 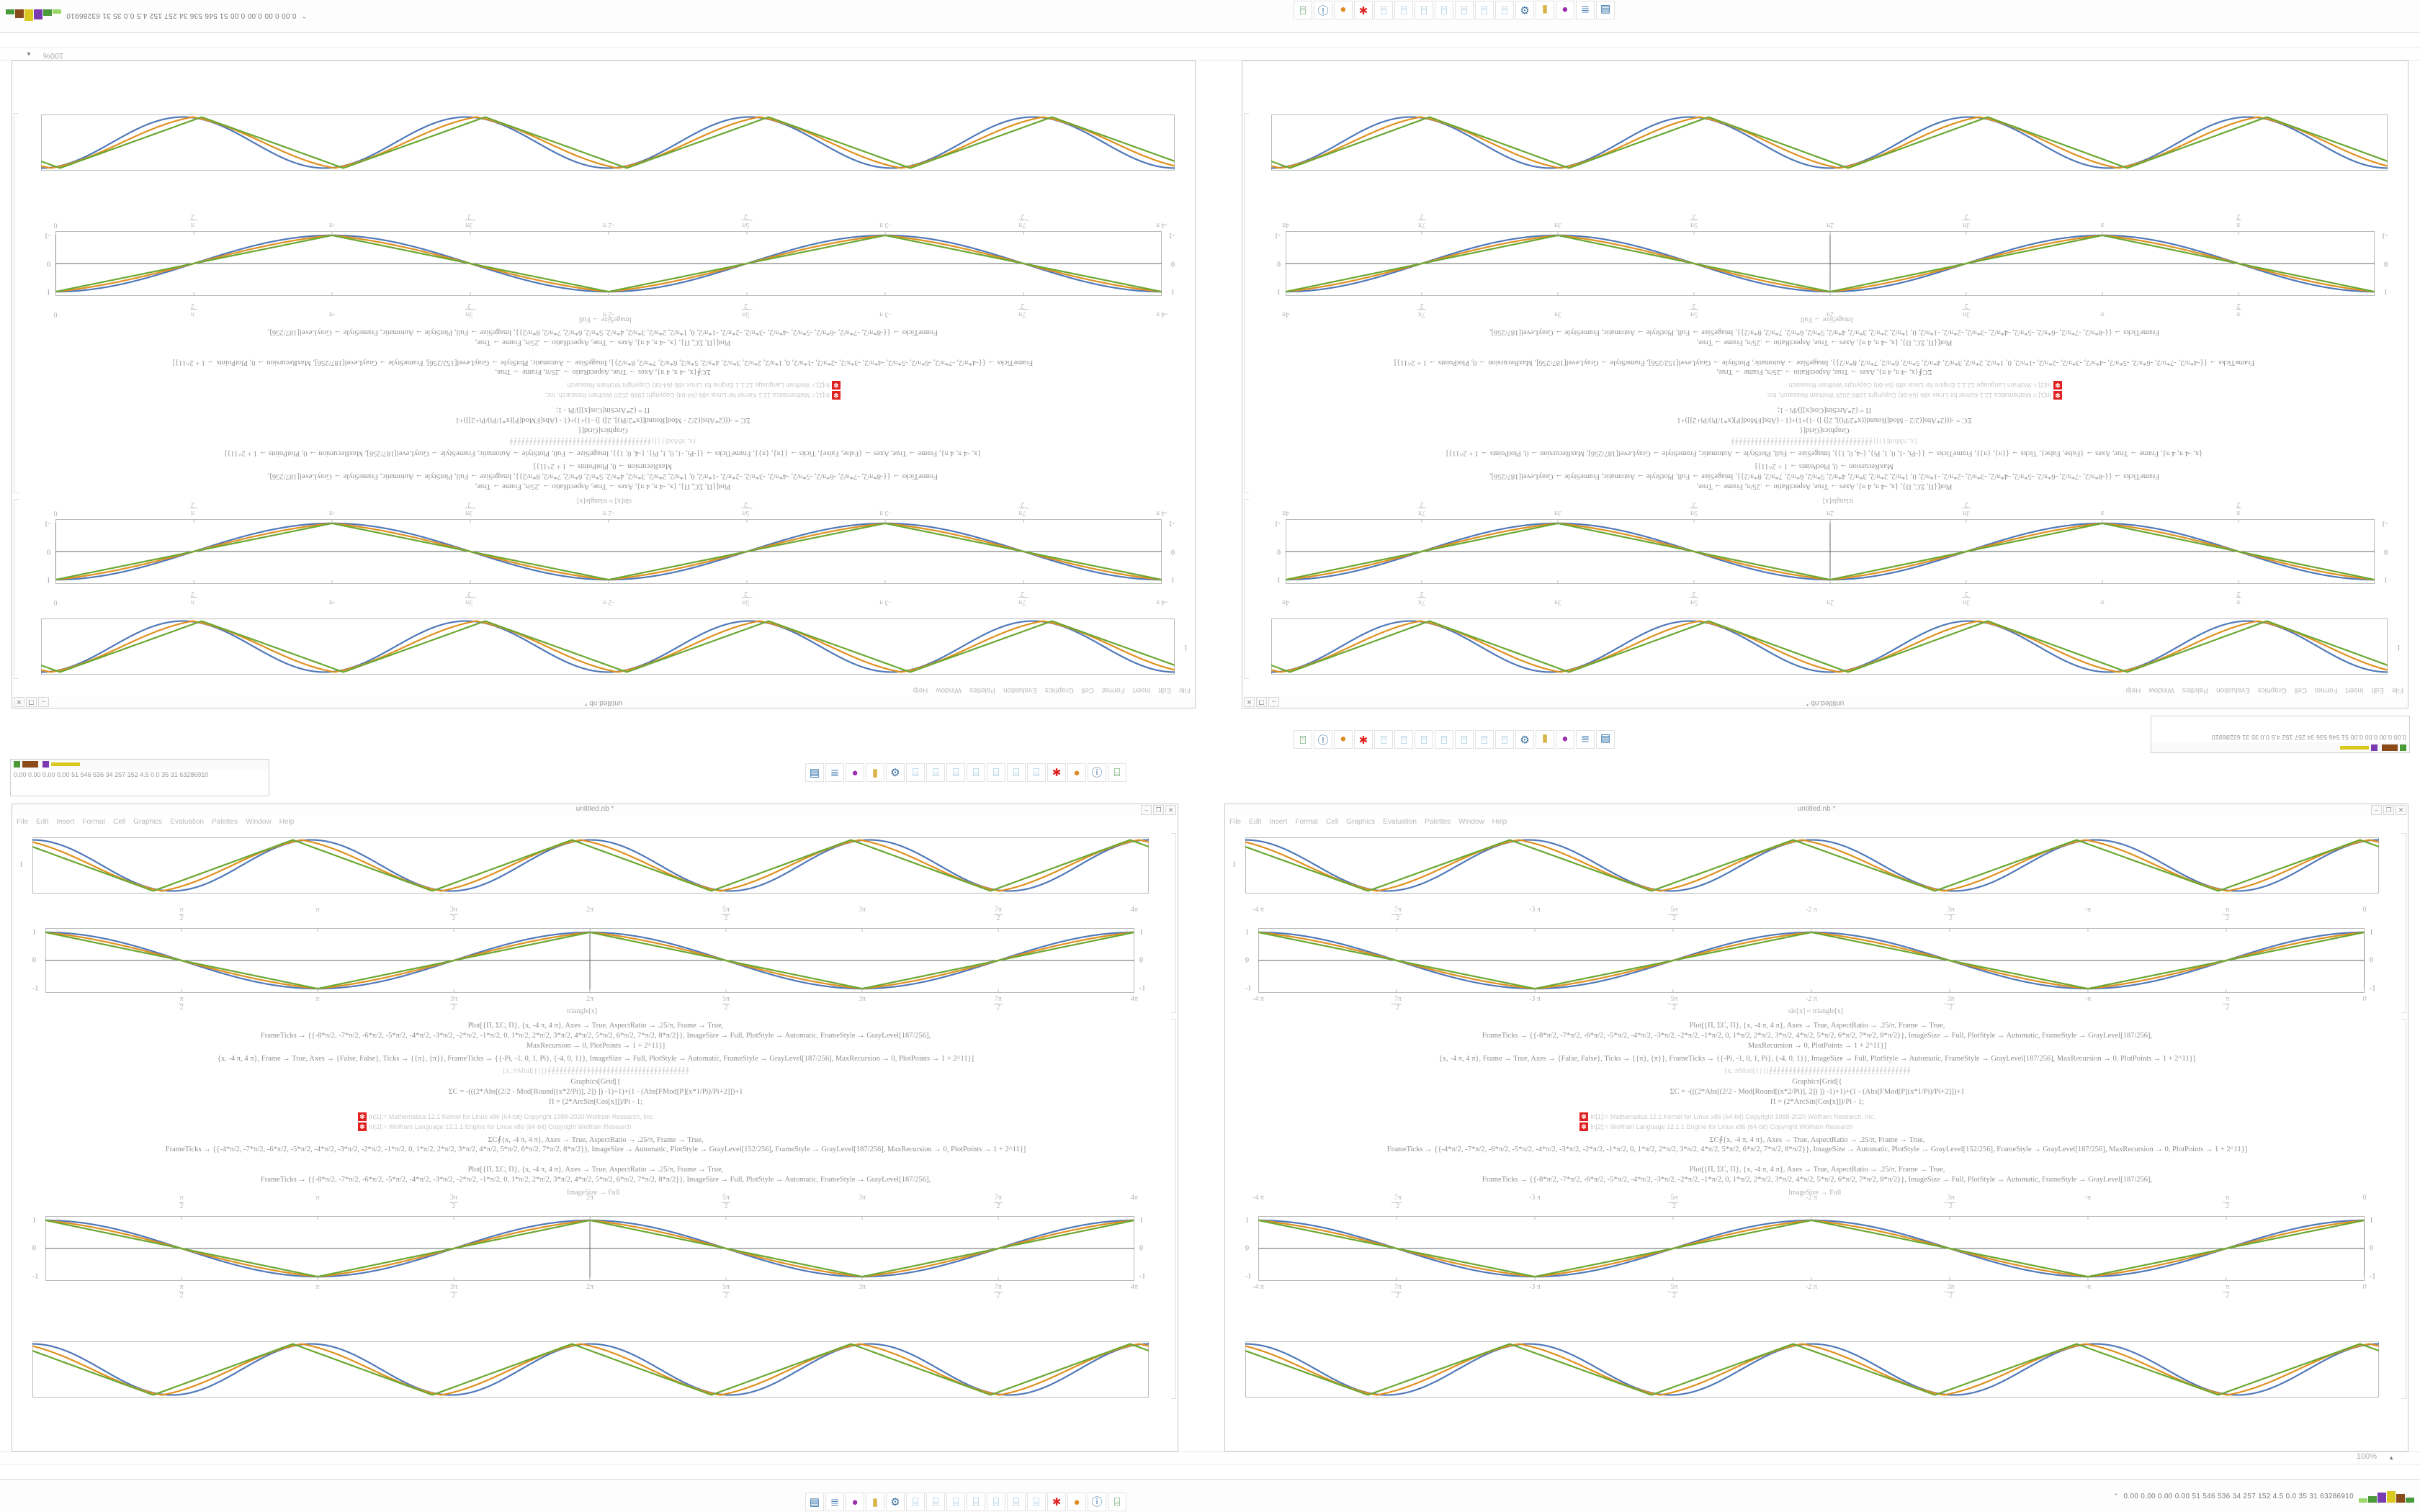 What do you see at coordinates (29, 54) in the screenshot?
I see `zoom-caret-icon-rotated: ▲` at bounding box center [29, 54].